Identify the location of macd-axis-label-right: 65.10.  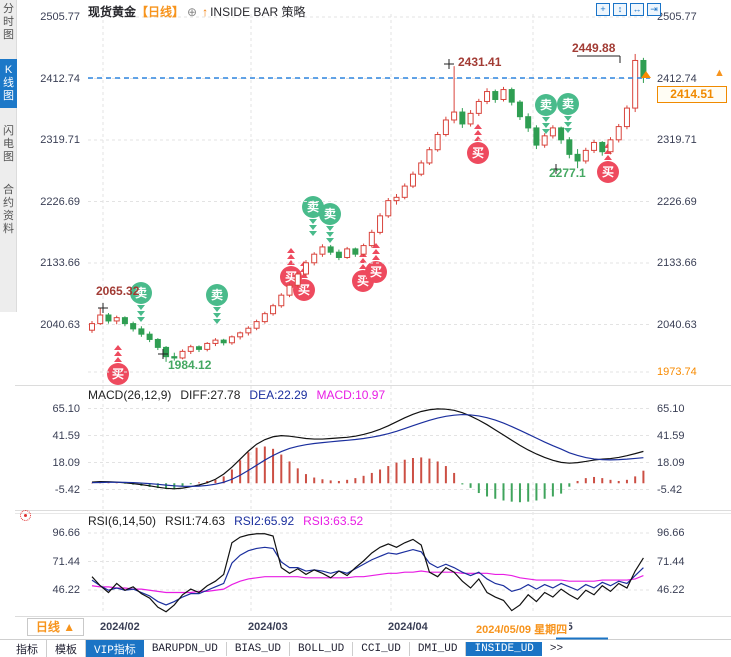
(671, 408).